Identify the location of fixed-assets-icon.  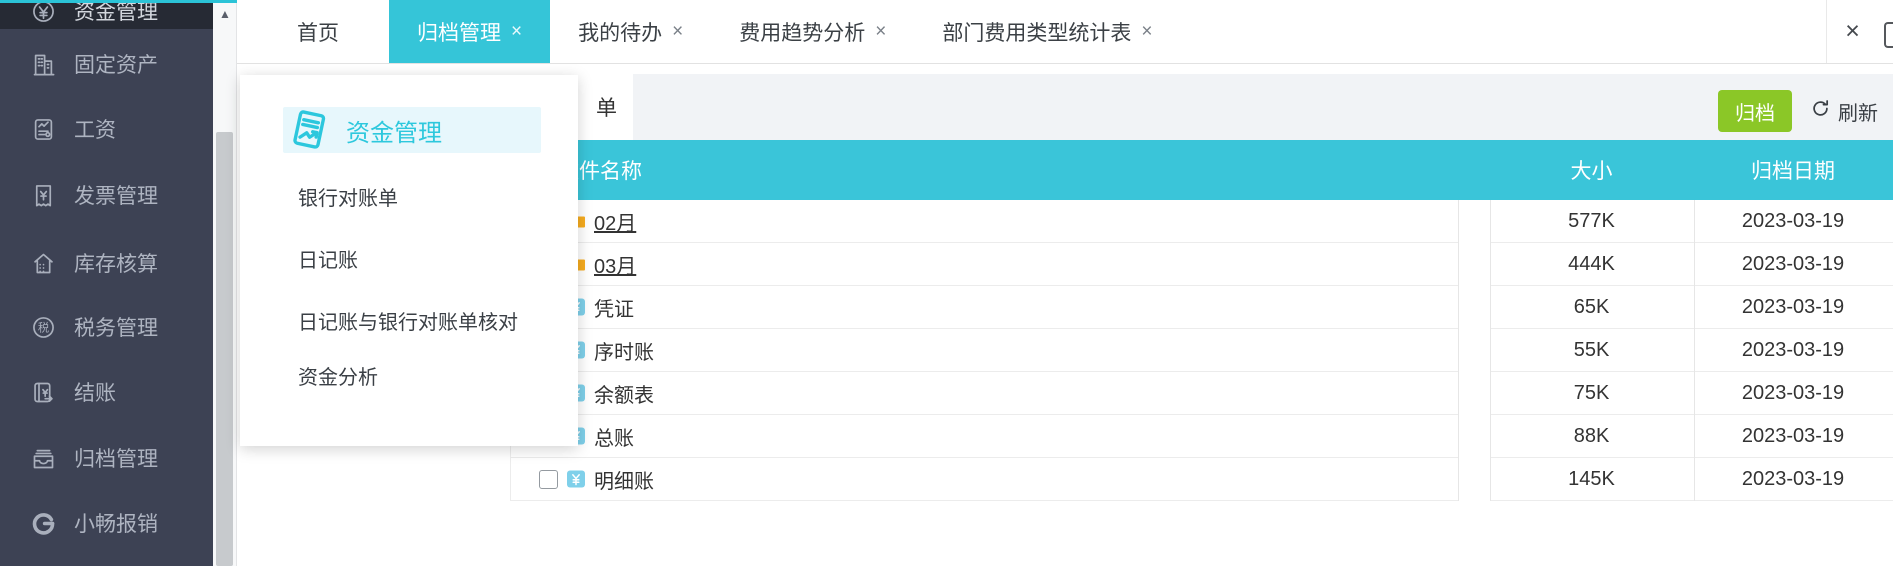
(43, 64).